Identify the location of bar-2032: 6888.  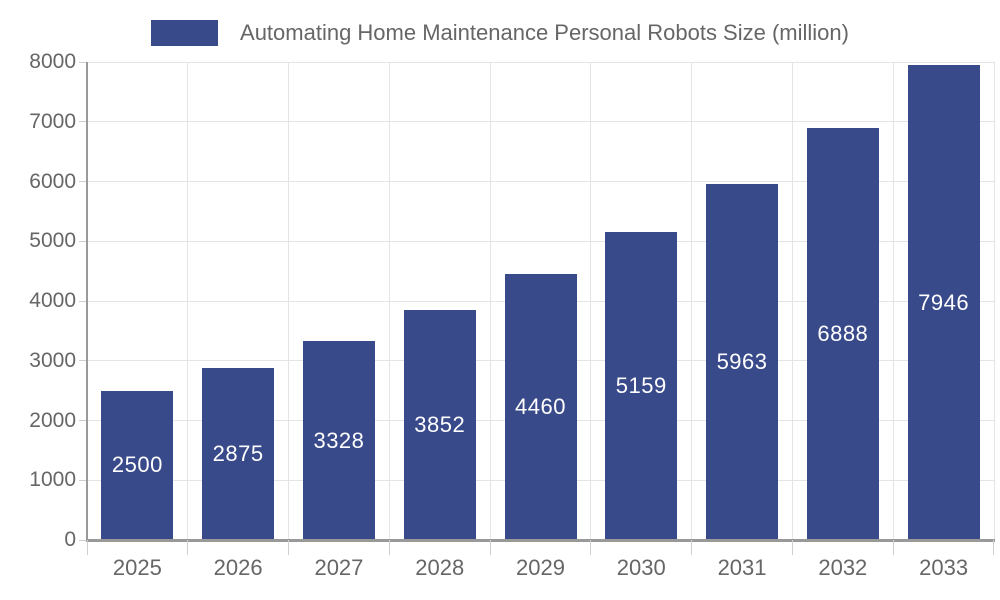
(842, 334).